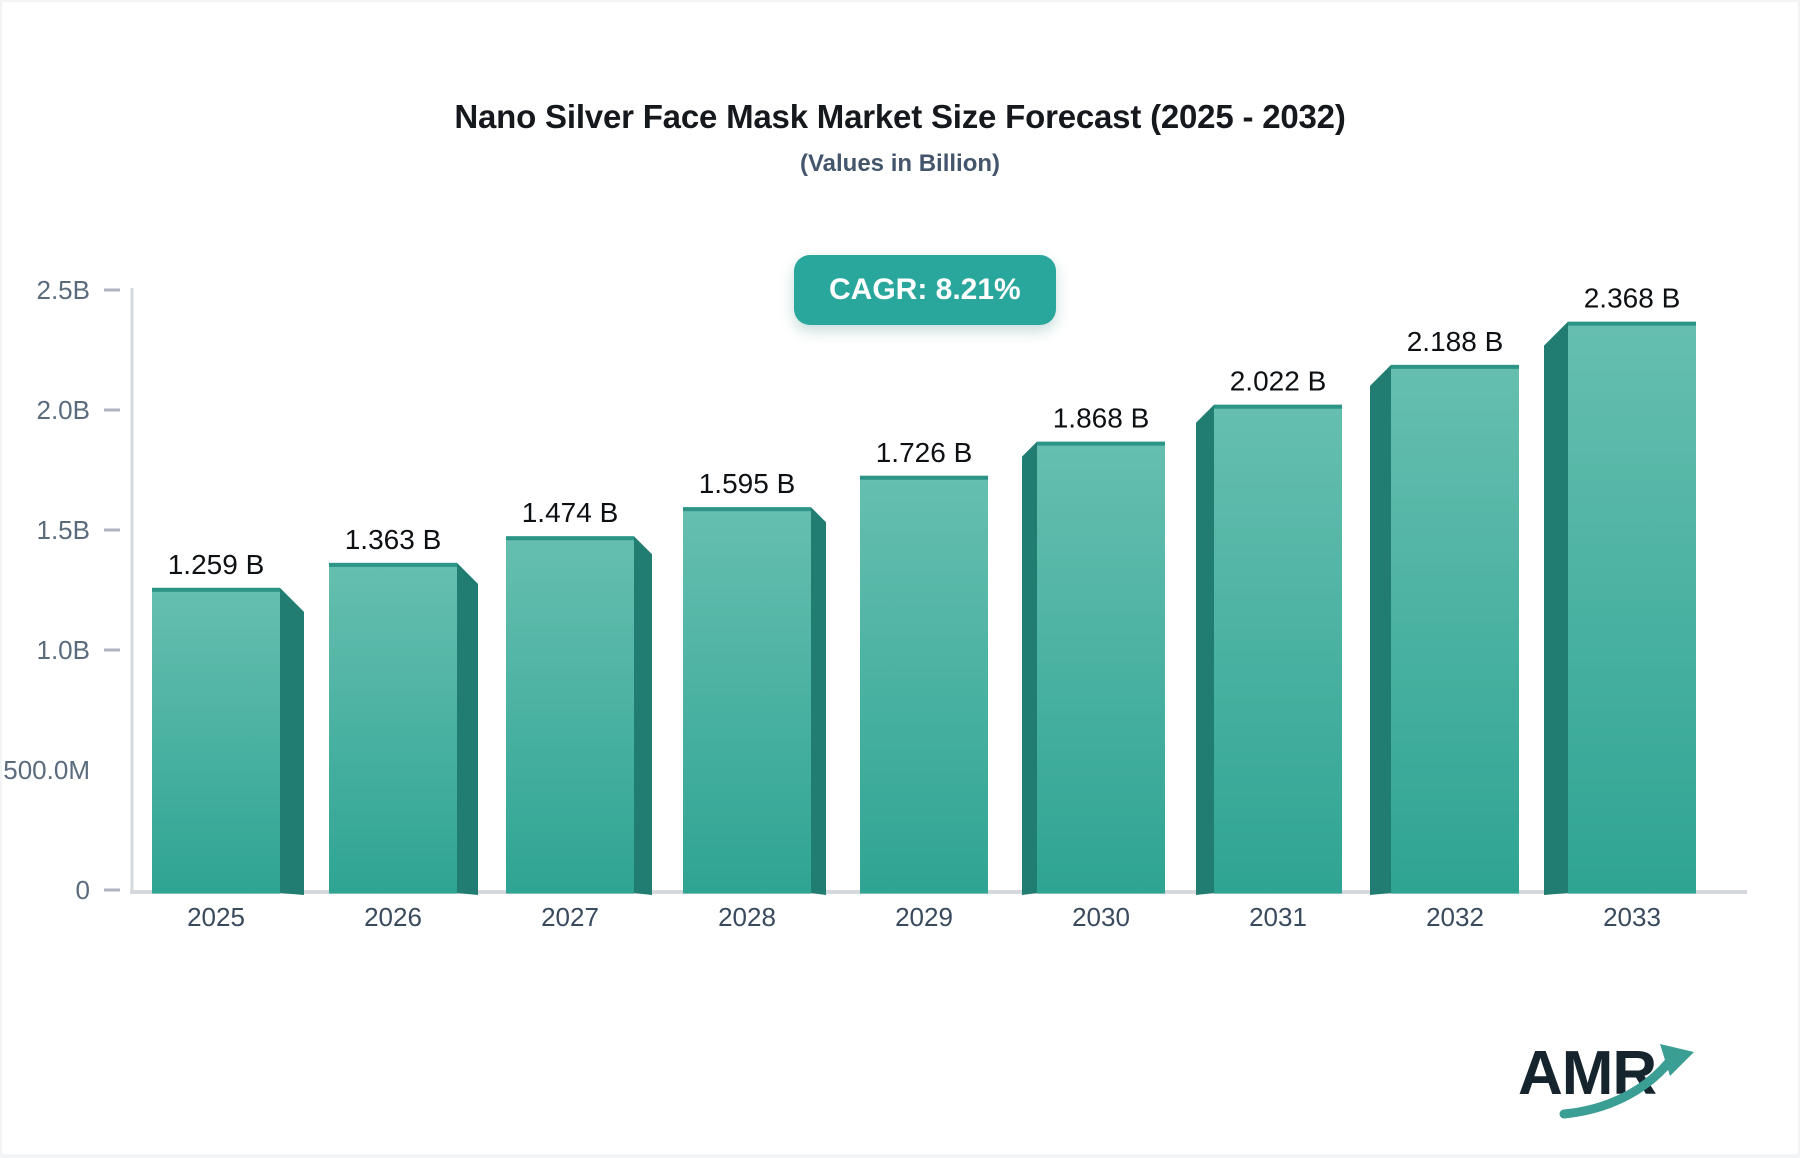 This screenshot has height=1158, width=1800. Describe the element at coordinates (216, 917) in the screenshot. I see `x-tick-label: 2025` at that location.